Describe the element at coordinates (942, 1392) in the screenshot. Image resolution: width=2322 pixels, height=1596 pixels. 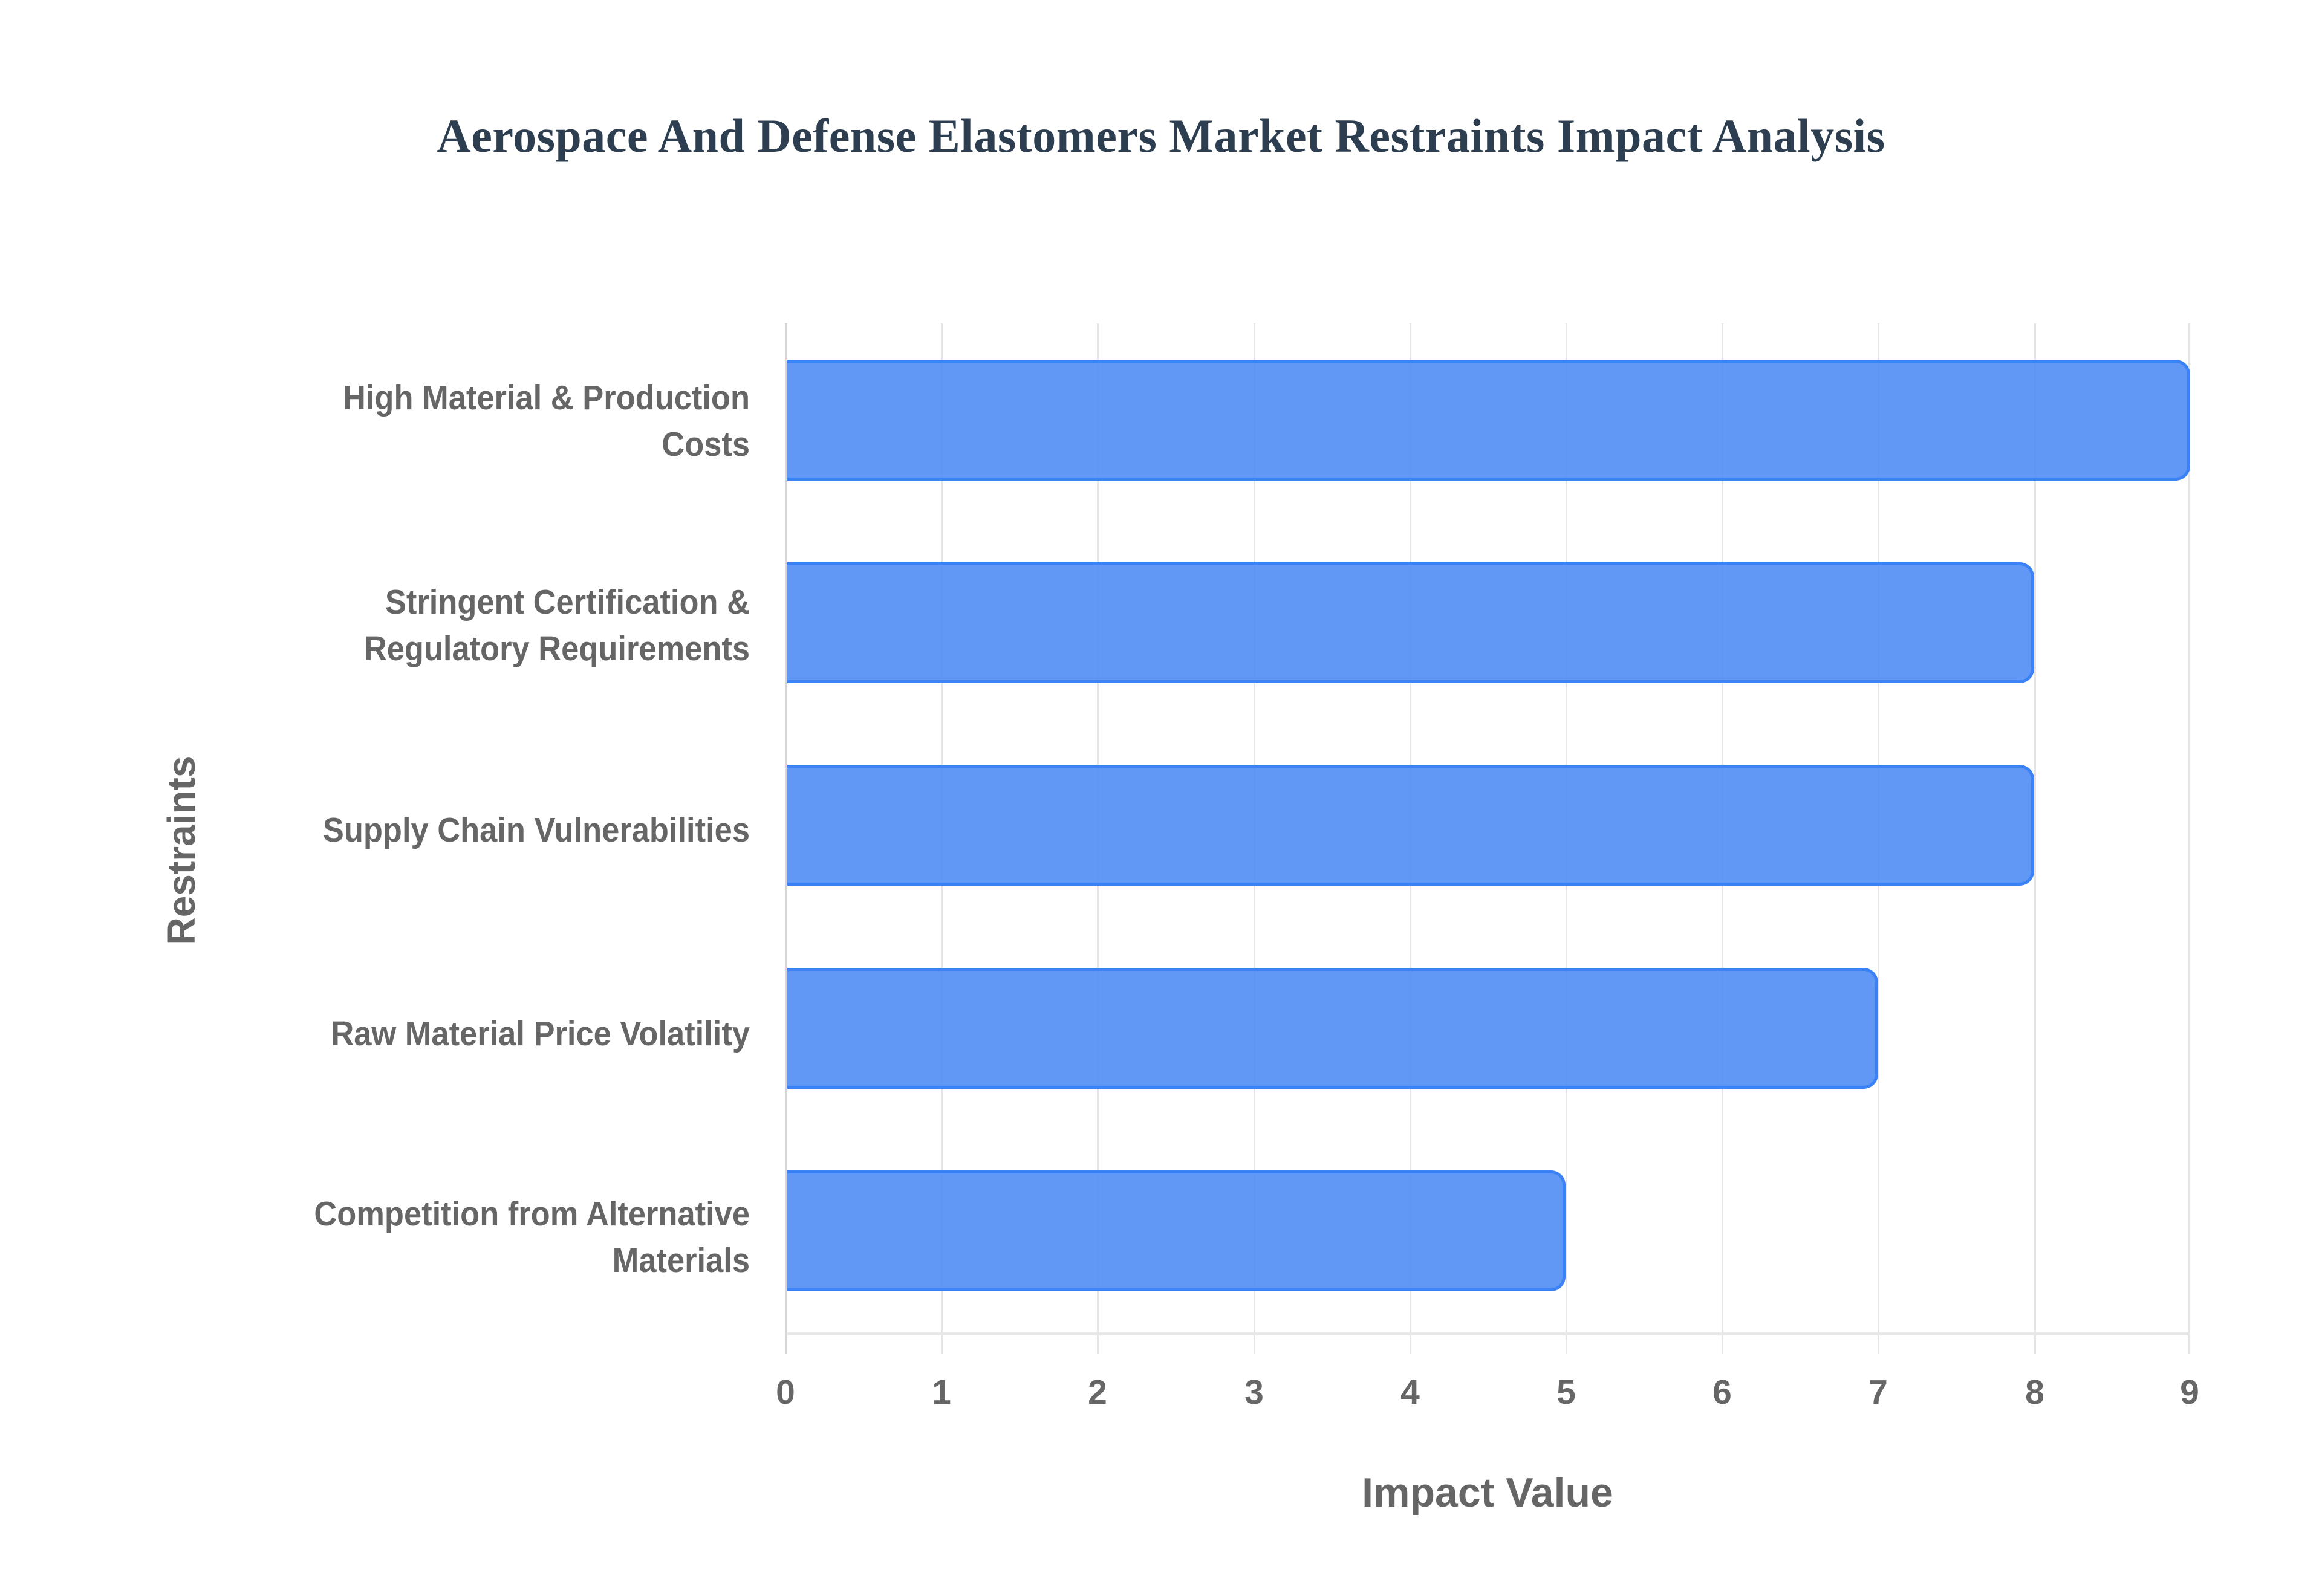
I see `x-tick-label: 1` at that location.